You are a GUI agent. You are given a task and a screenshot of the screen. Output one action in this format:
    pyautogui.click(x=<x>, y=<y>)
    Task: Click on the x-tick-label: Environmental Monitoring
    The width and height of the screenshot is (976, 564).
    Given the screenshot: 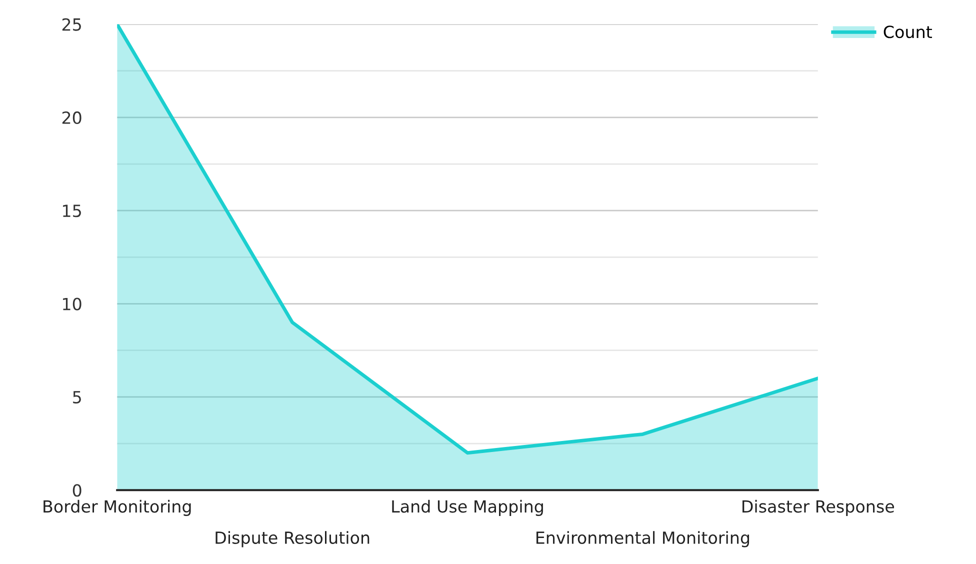 What is the action you would take?
    pyautogui.click(x=643, y=539)
    